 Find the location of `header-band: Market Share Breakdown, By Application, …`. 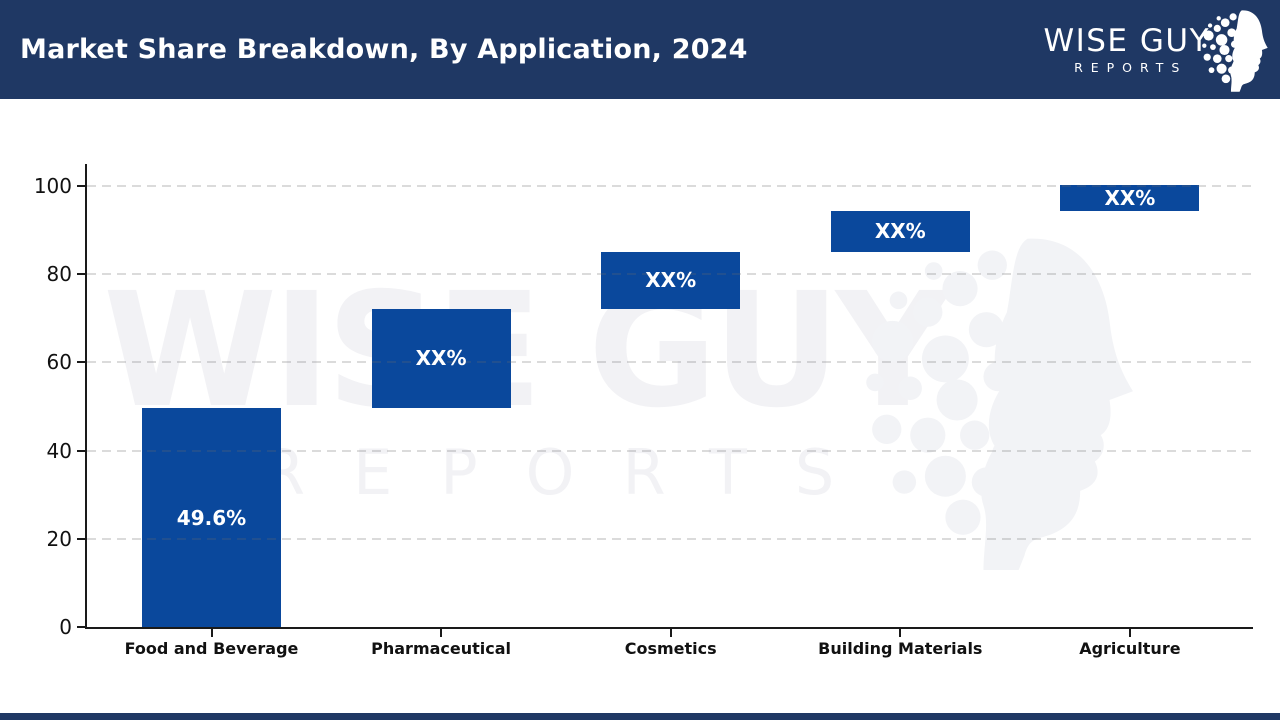

header-band: Market Share Breakdown, By Application, … is located at coordinates (640, 49).